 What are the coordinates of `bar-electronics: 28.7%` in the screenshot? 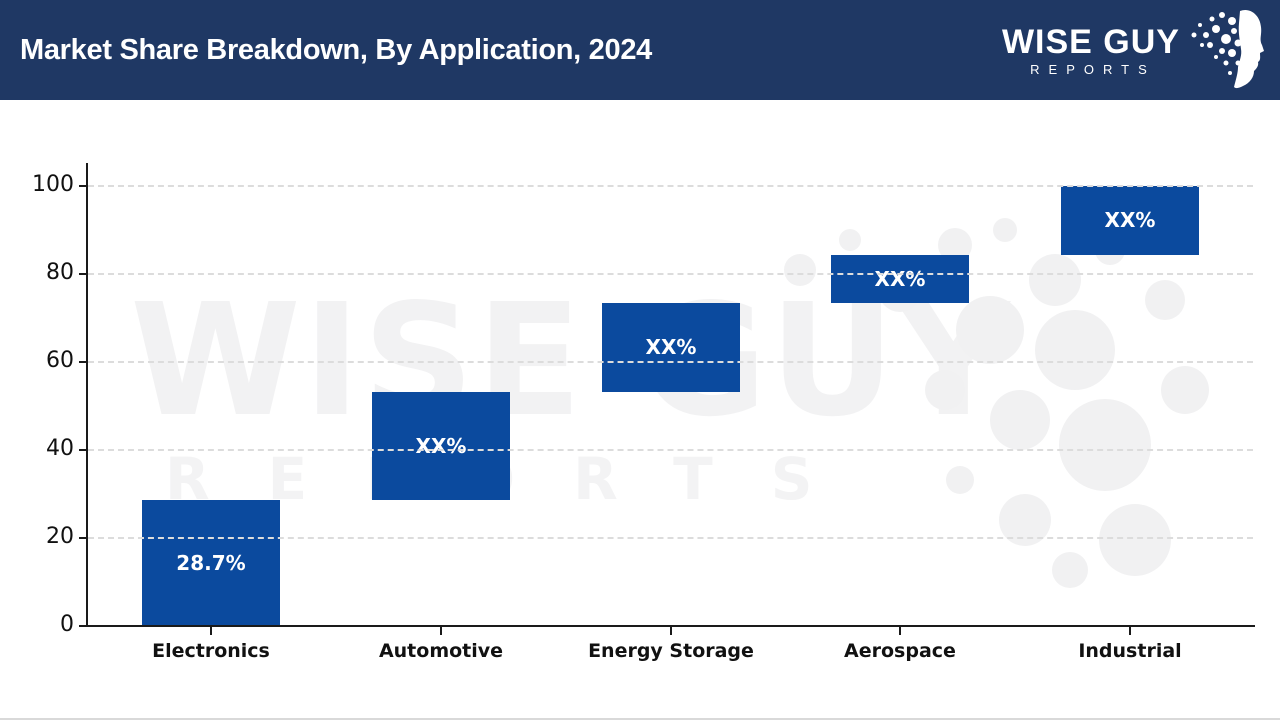 It's located at (211, 562).